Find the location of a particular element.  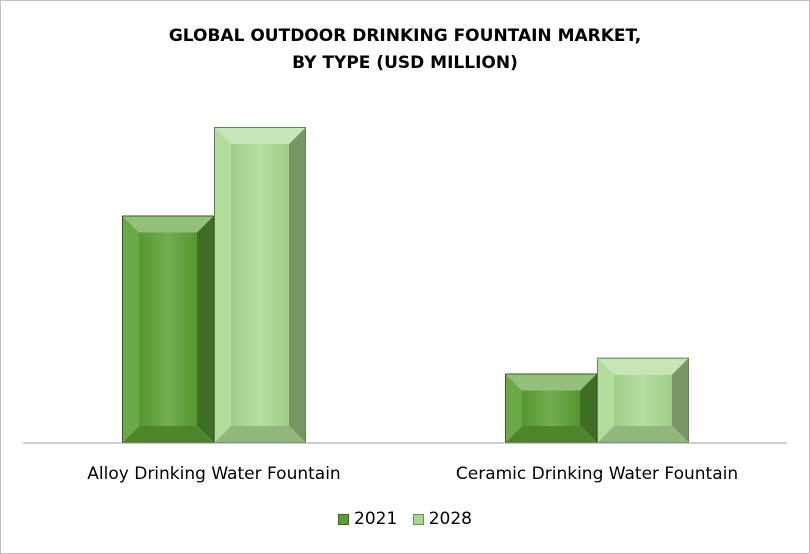

legend-label-2028: 2028 is located at coordinates (450, 519).